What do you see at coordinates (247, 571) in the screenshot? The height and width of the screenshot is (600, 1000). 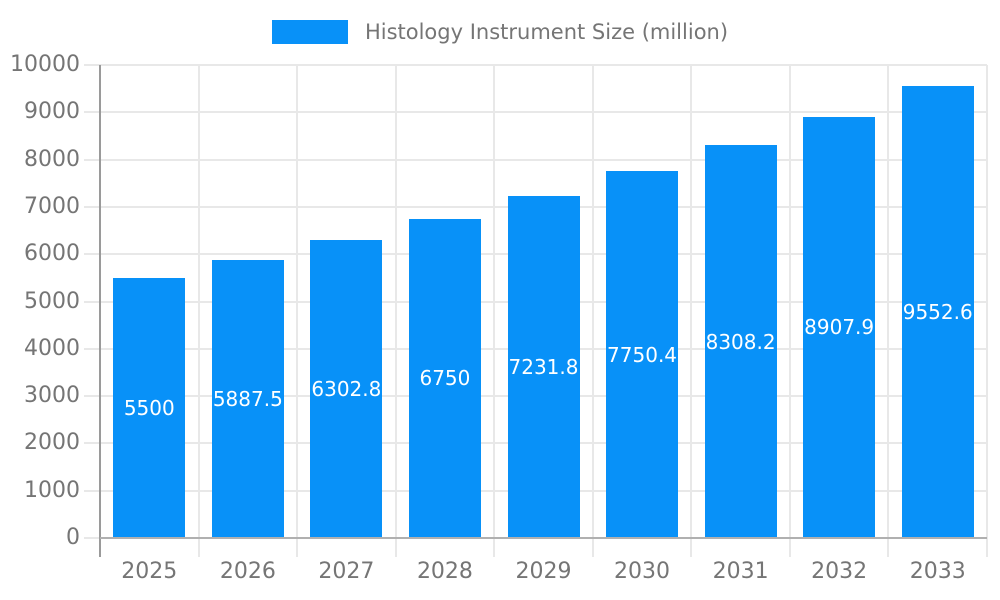 I see `x-tick-label: 2026` at bounding box center [247, 571].